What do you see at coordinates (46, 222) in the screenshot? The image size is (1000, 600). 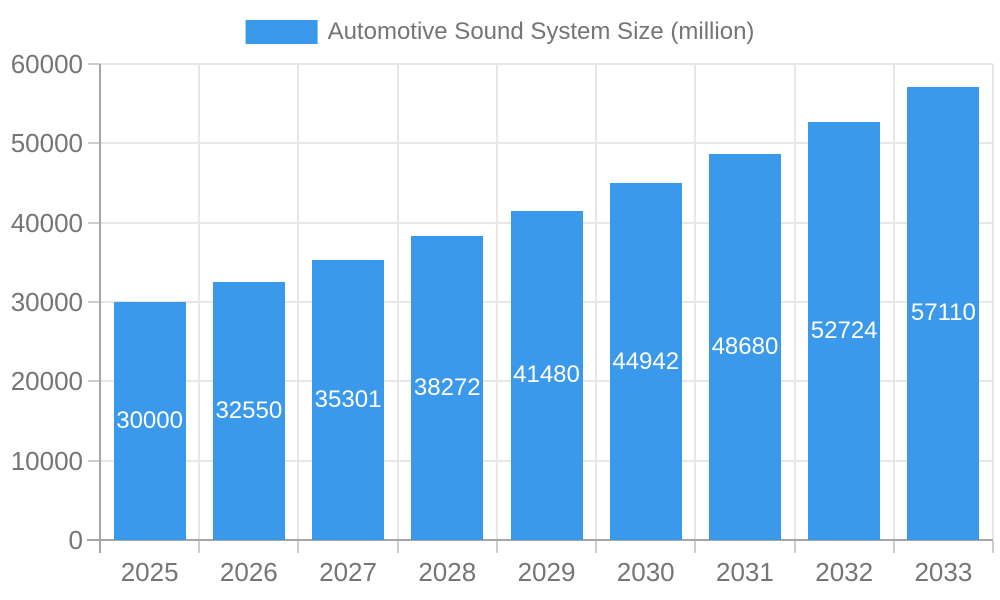 I see `y-axis-label: 40000` at bounding box center [46, 222].